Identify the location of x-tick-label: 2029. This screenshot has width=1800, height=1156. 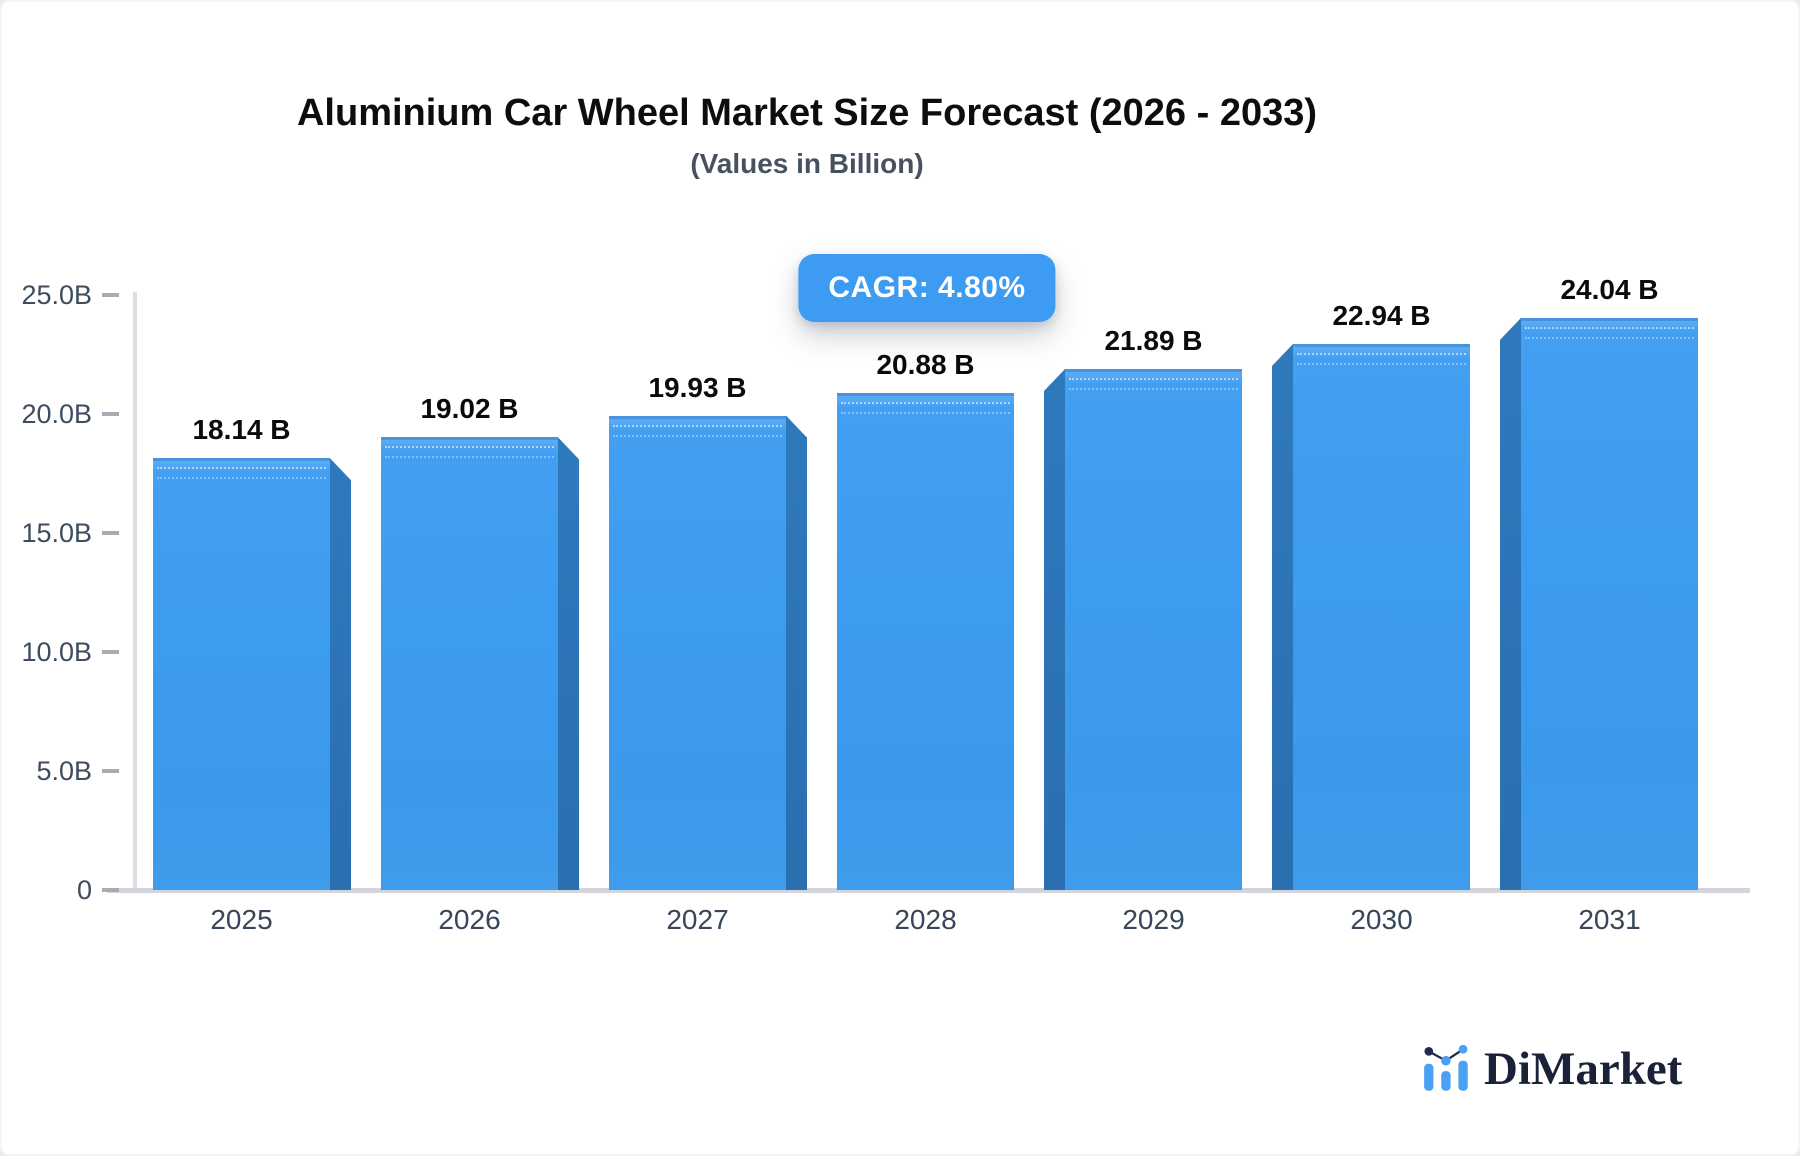
(1153, 919).